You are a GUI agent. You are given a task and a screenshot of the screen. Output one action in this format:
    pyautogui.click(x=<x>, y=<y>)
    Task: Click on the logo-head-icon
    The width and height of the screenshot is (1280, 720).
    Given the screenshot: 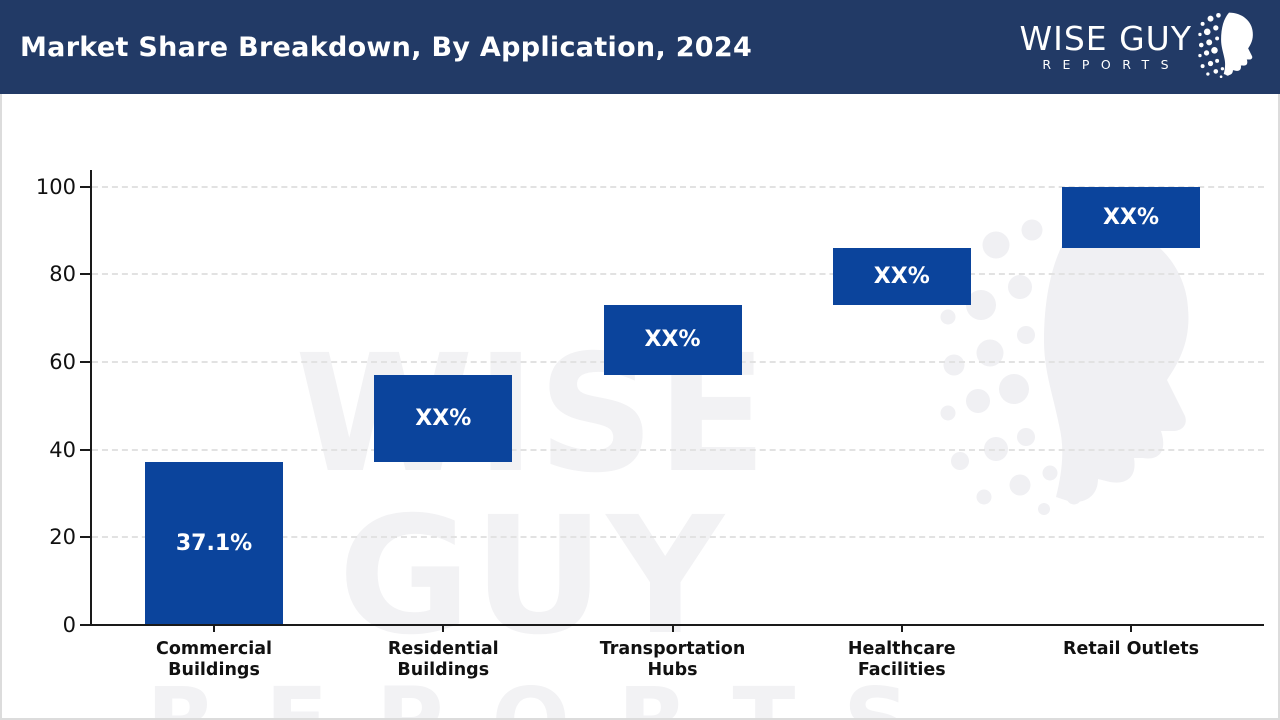 What is the action you would take?
    pyautogui.click(x=1225, y=45)
    